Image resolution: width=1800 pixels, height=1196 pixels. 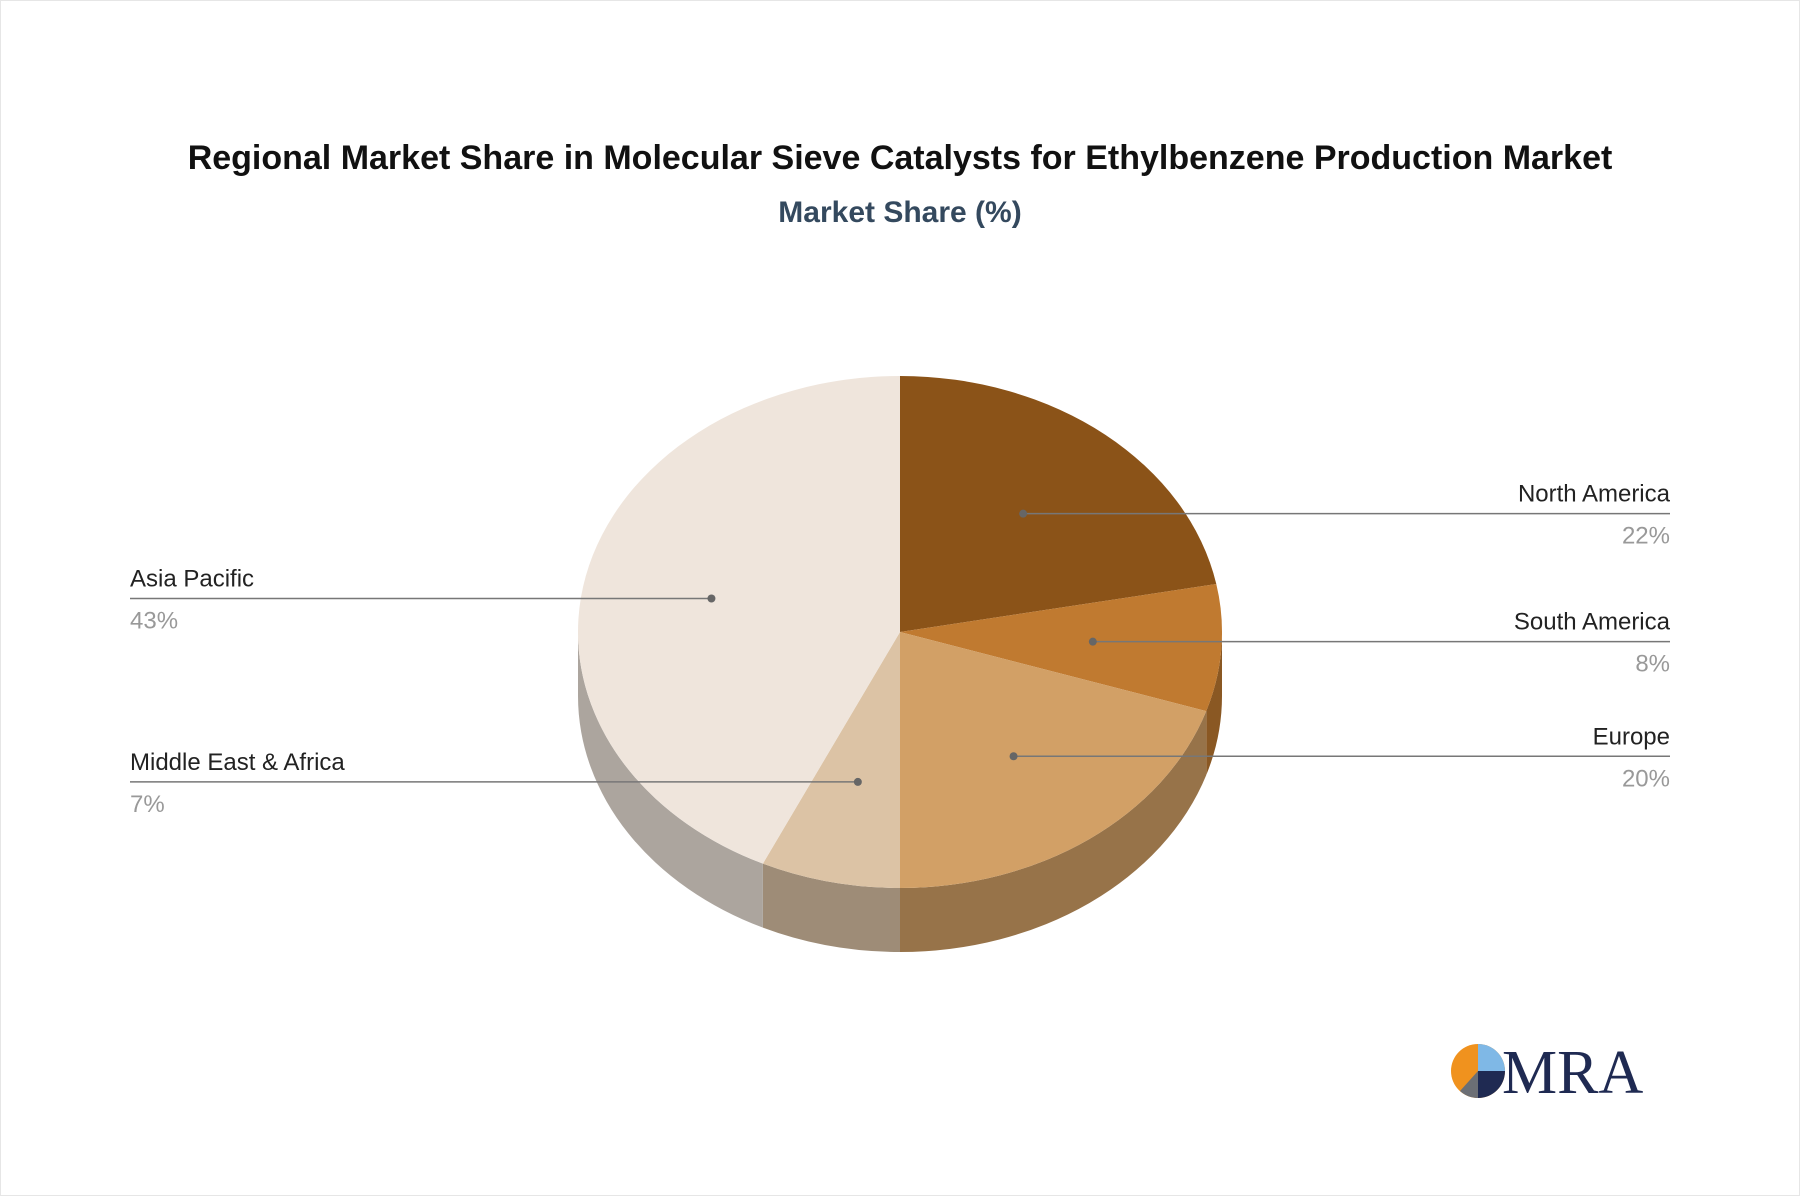 I want to click on leader-dot-asia-pacific, so click(x=711, y=598).